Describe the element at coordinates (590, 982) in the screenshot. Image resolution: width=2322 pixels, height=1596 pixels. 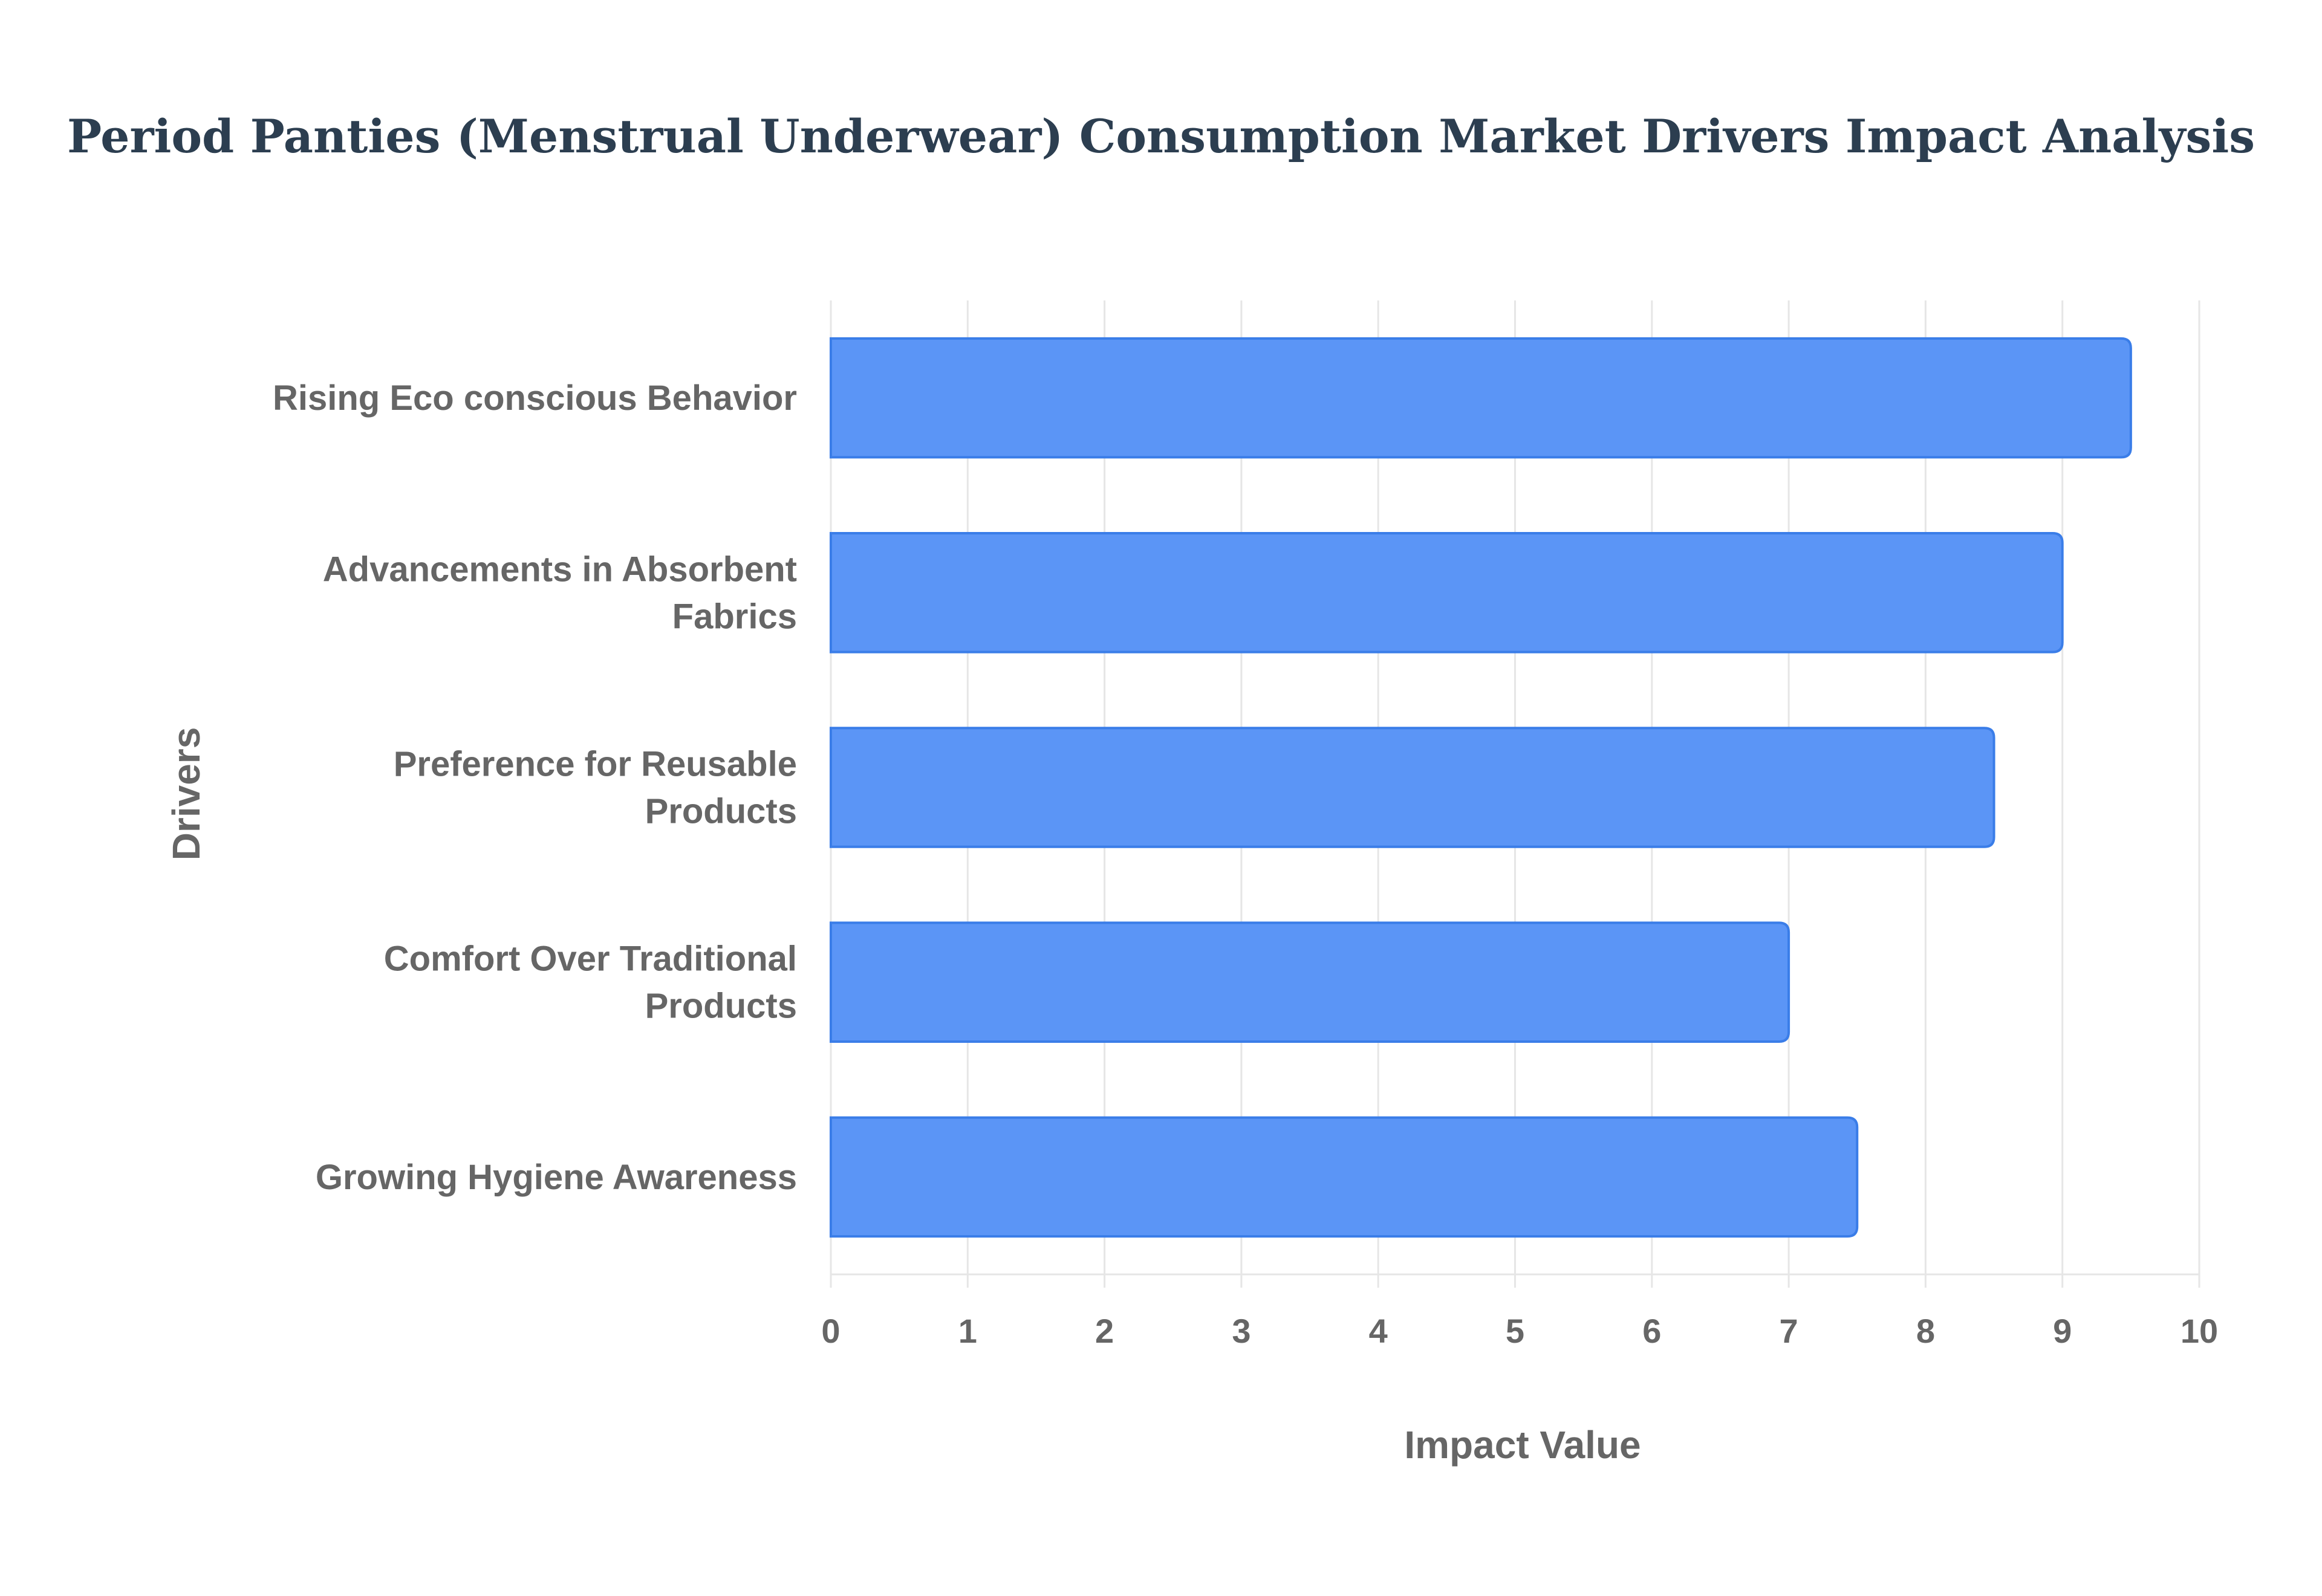
I see `y-category-label: Comfort Over Traditional Products` at that location.